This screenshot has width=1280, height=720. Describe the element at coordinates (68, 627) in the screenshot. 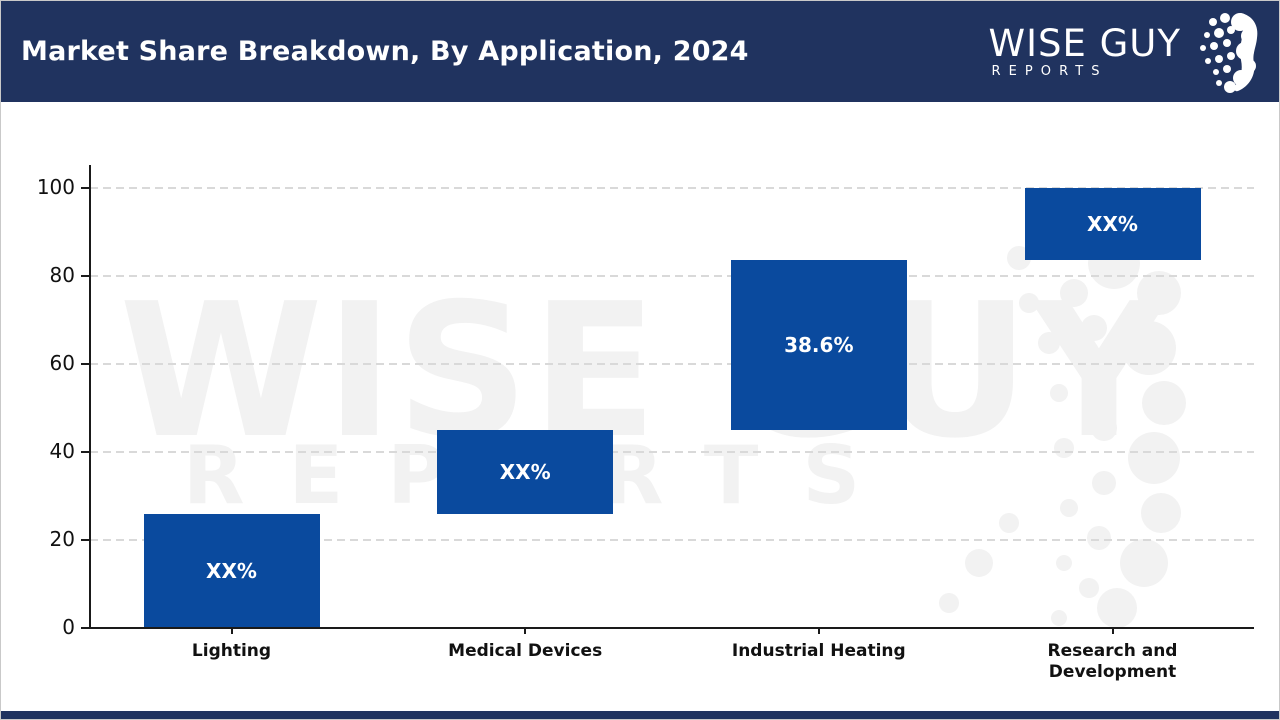

I see `y-tick-label: 0` at that location.